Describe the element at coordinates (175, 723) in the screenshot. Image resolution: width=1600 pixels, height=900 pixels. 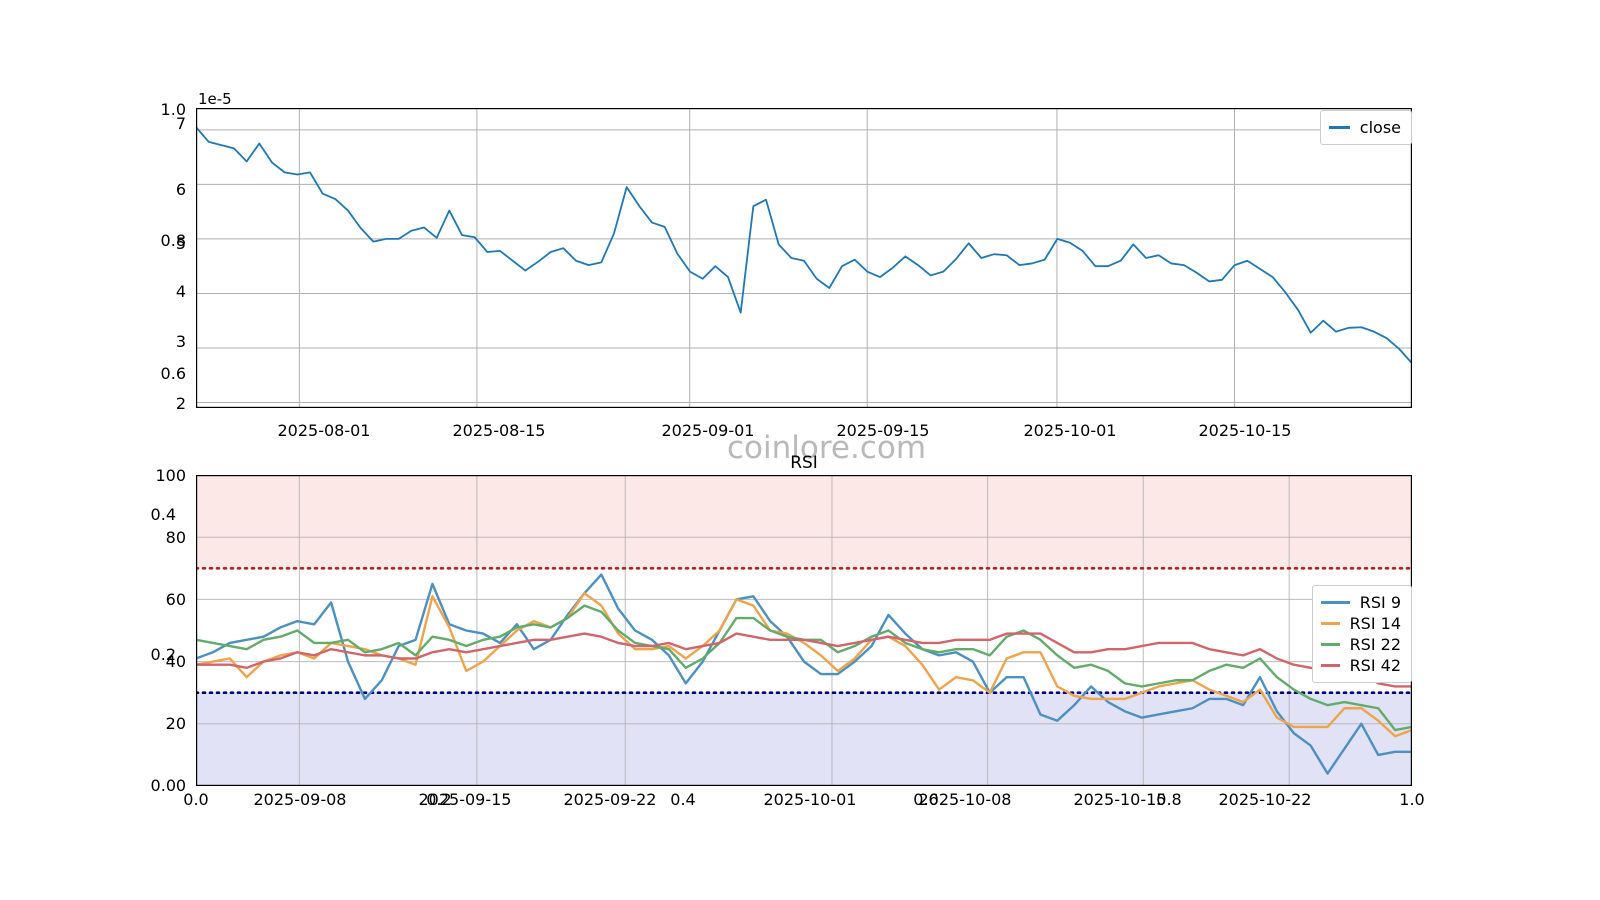
I see `rsi-ytick-20: 20` at that location.